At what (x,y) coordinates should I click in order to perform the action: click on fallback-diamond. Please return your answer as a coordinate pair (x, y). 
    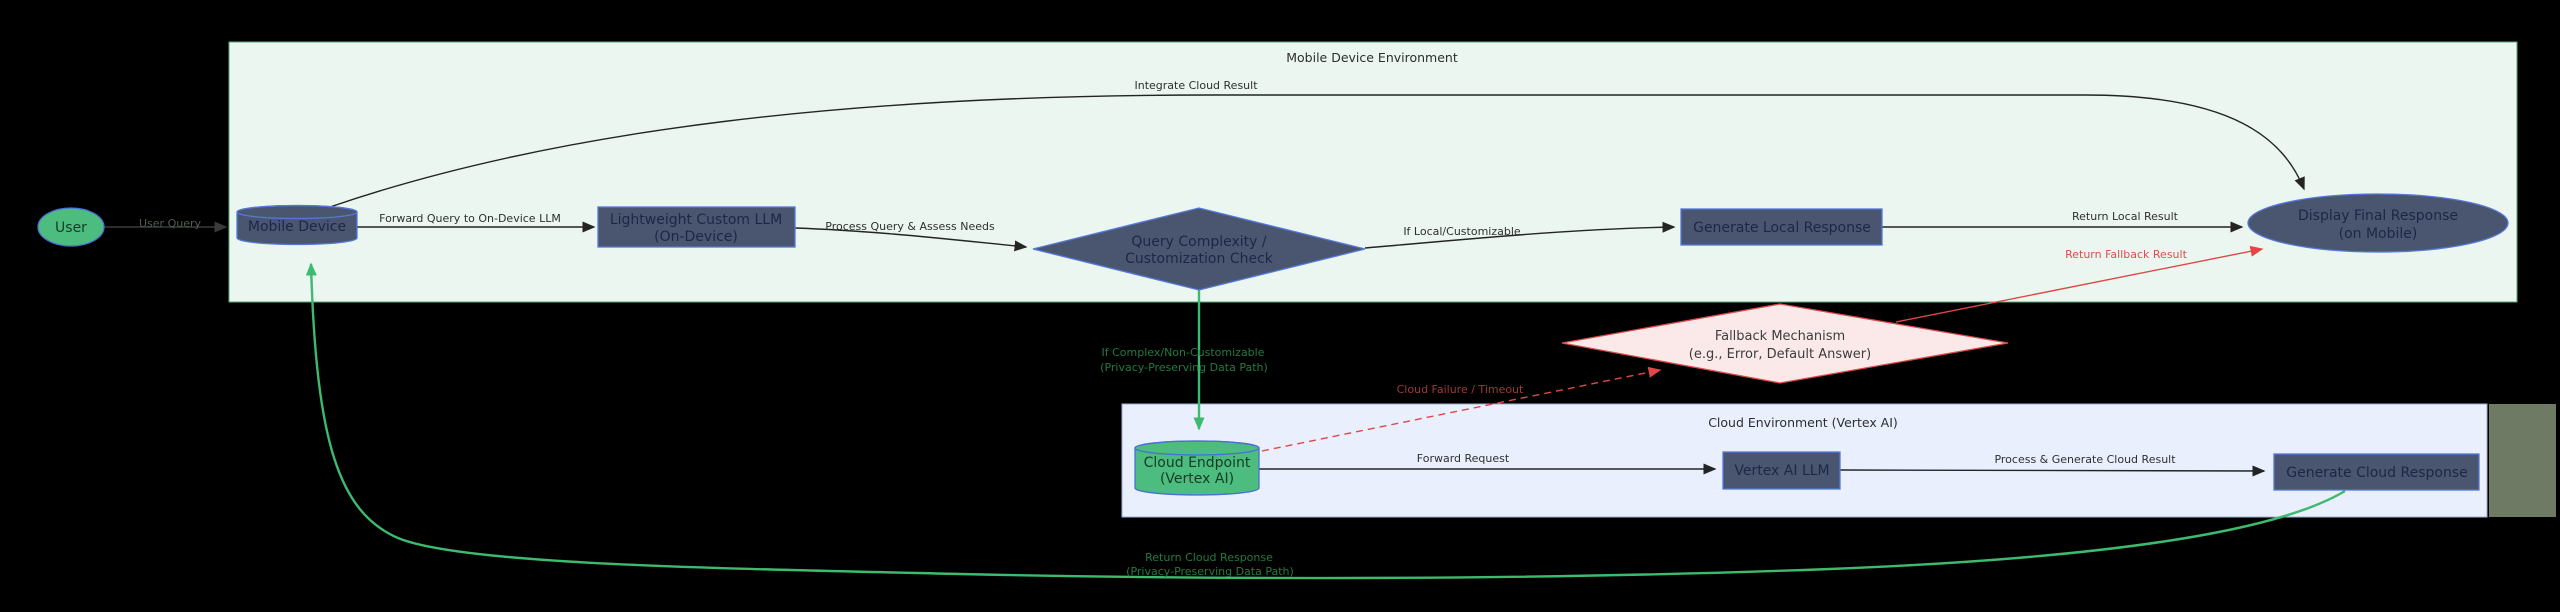
    Looking at the image, I should click on (1785, 343).